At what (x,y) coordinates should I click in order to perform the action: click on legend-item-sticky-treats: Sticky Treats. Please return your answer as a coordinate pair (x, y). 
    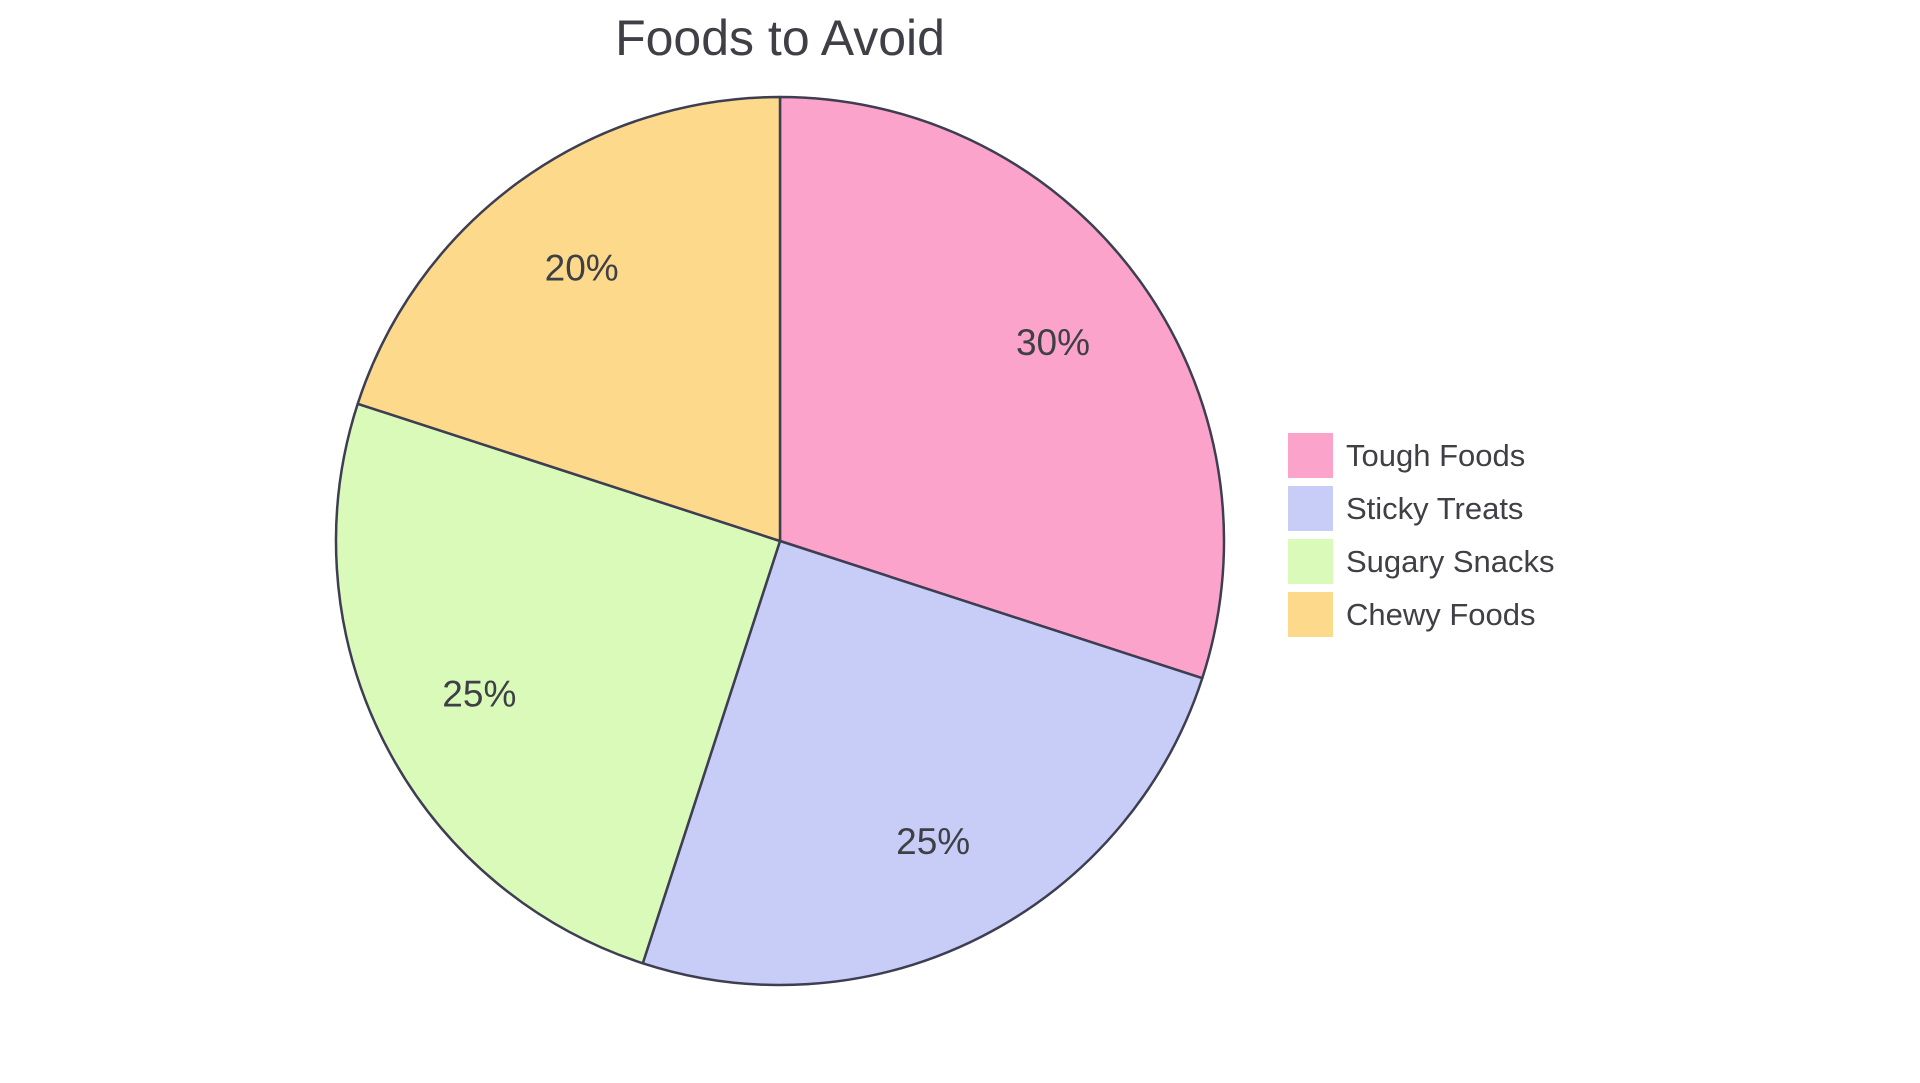
    Looking at the image, I should click on (1421, 508).